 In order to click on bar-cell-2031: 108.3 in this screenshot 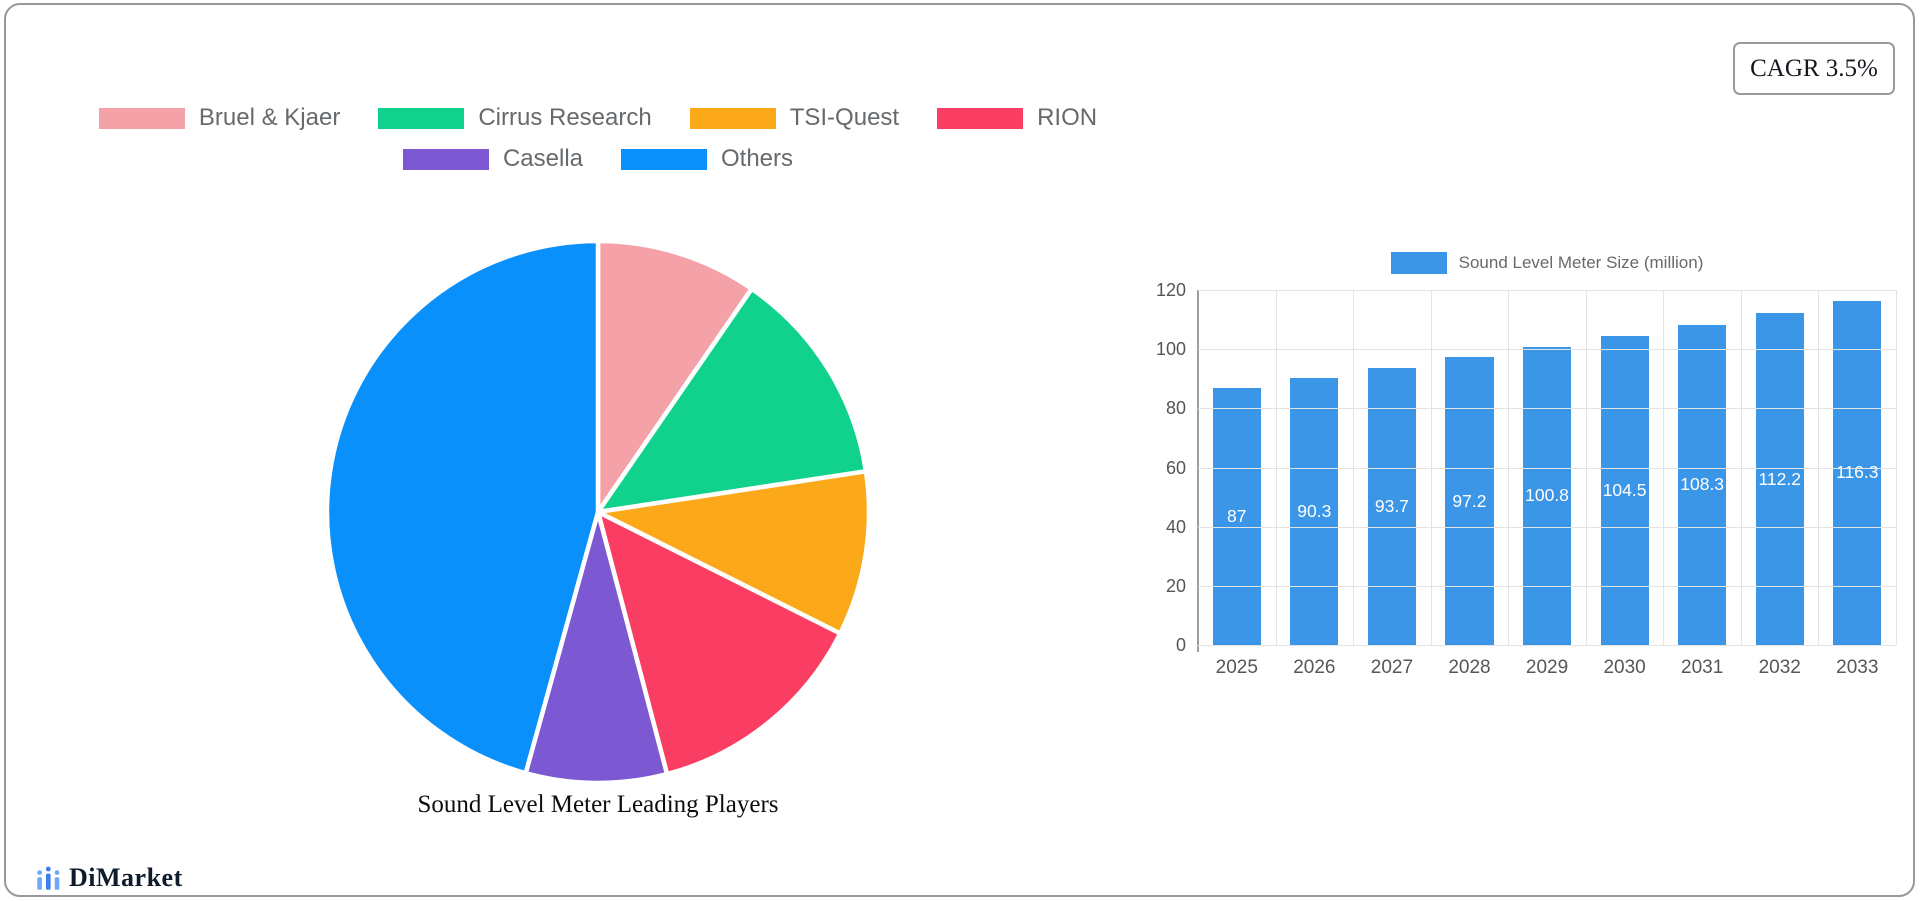, I will do `click(1702, 467)`.